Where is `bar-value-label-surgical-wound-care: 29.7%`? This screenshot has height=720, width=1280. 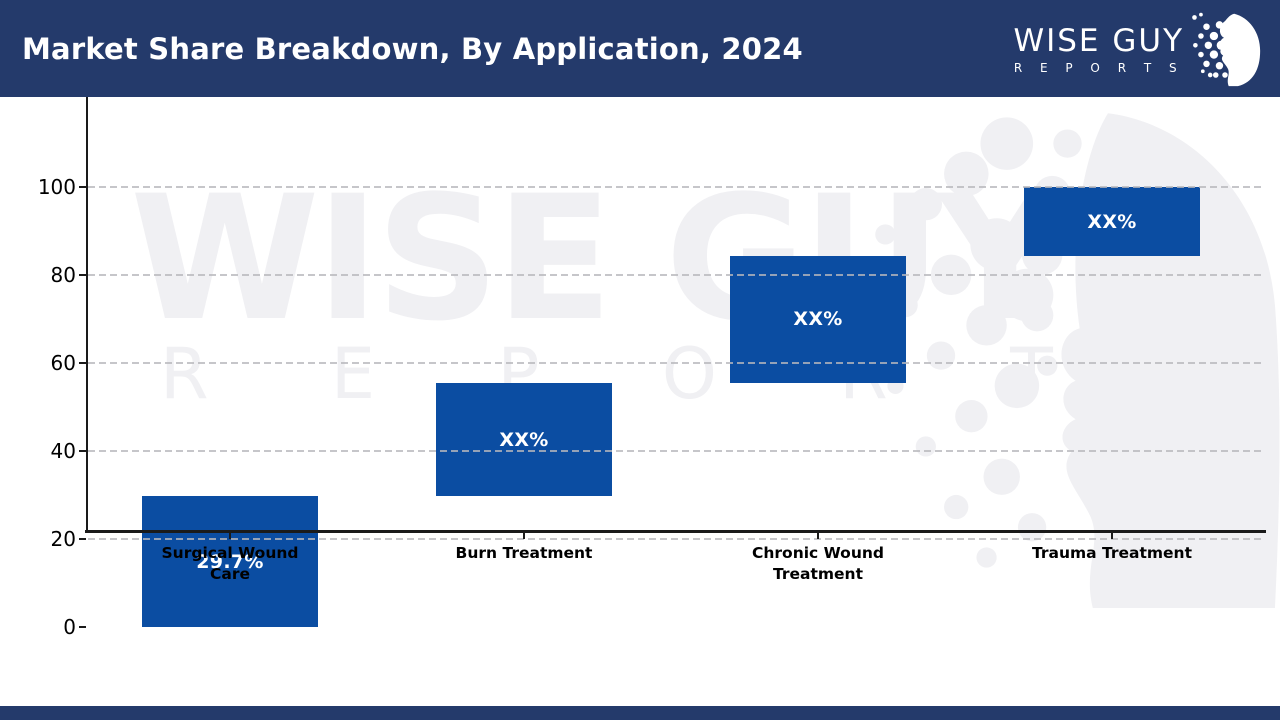 bar-value-label-surgical-wound-care: 29.7% is located at coordinates (230, 561).